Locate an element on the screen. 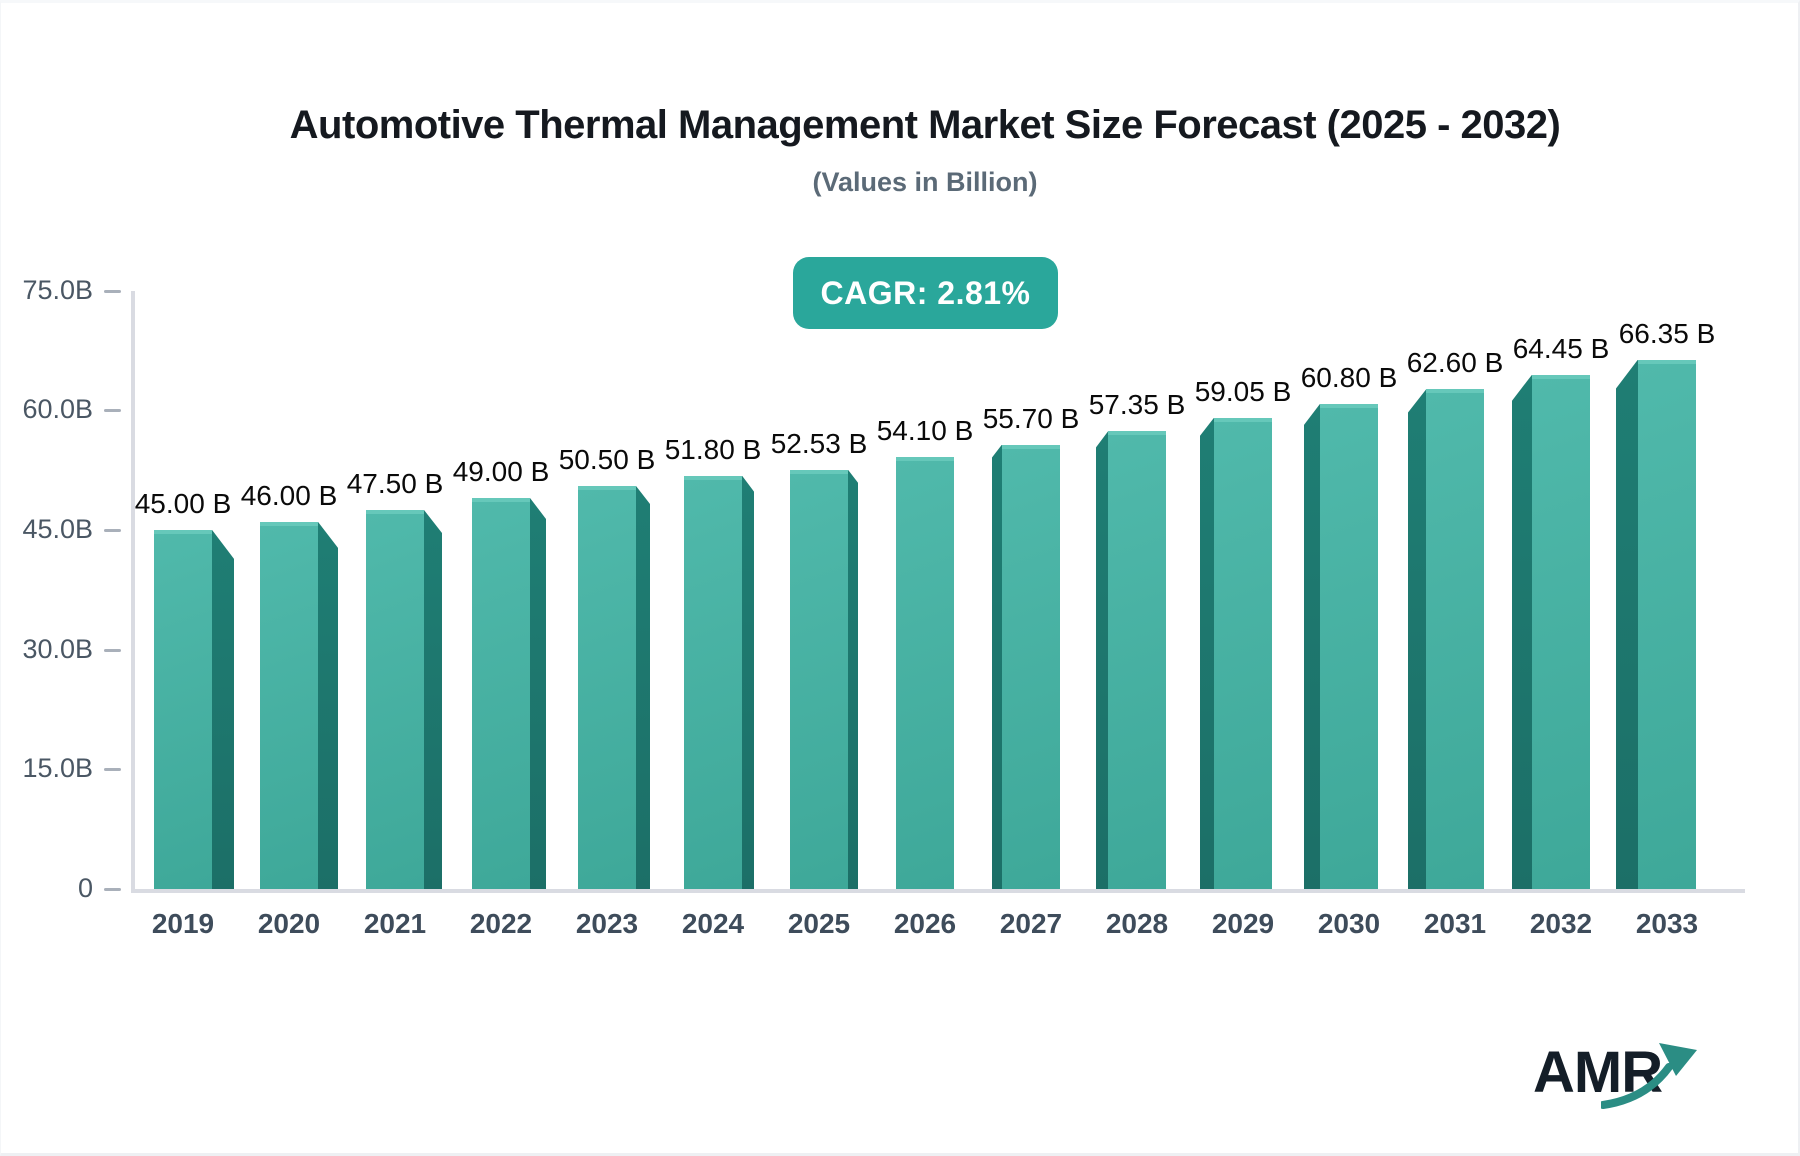  bar-2030 is located at coordinates (1349, 646).